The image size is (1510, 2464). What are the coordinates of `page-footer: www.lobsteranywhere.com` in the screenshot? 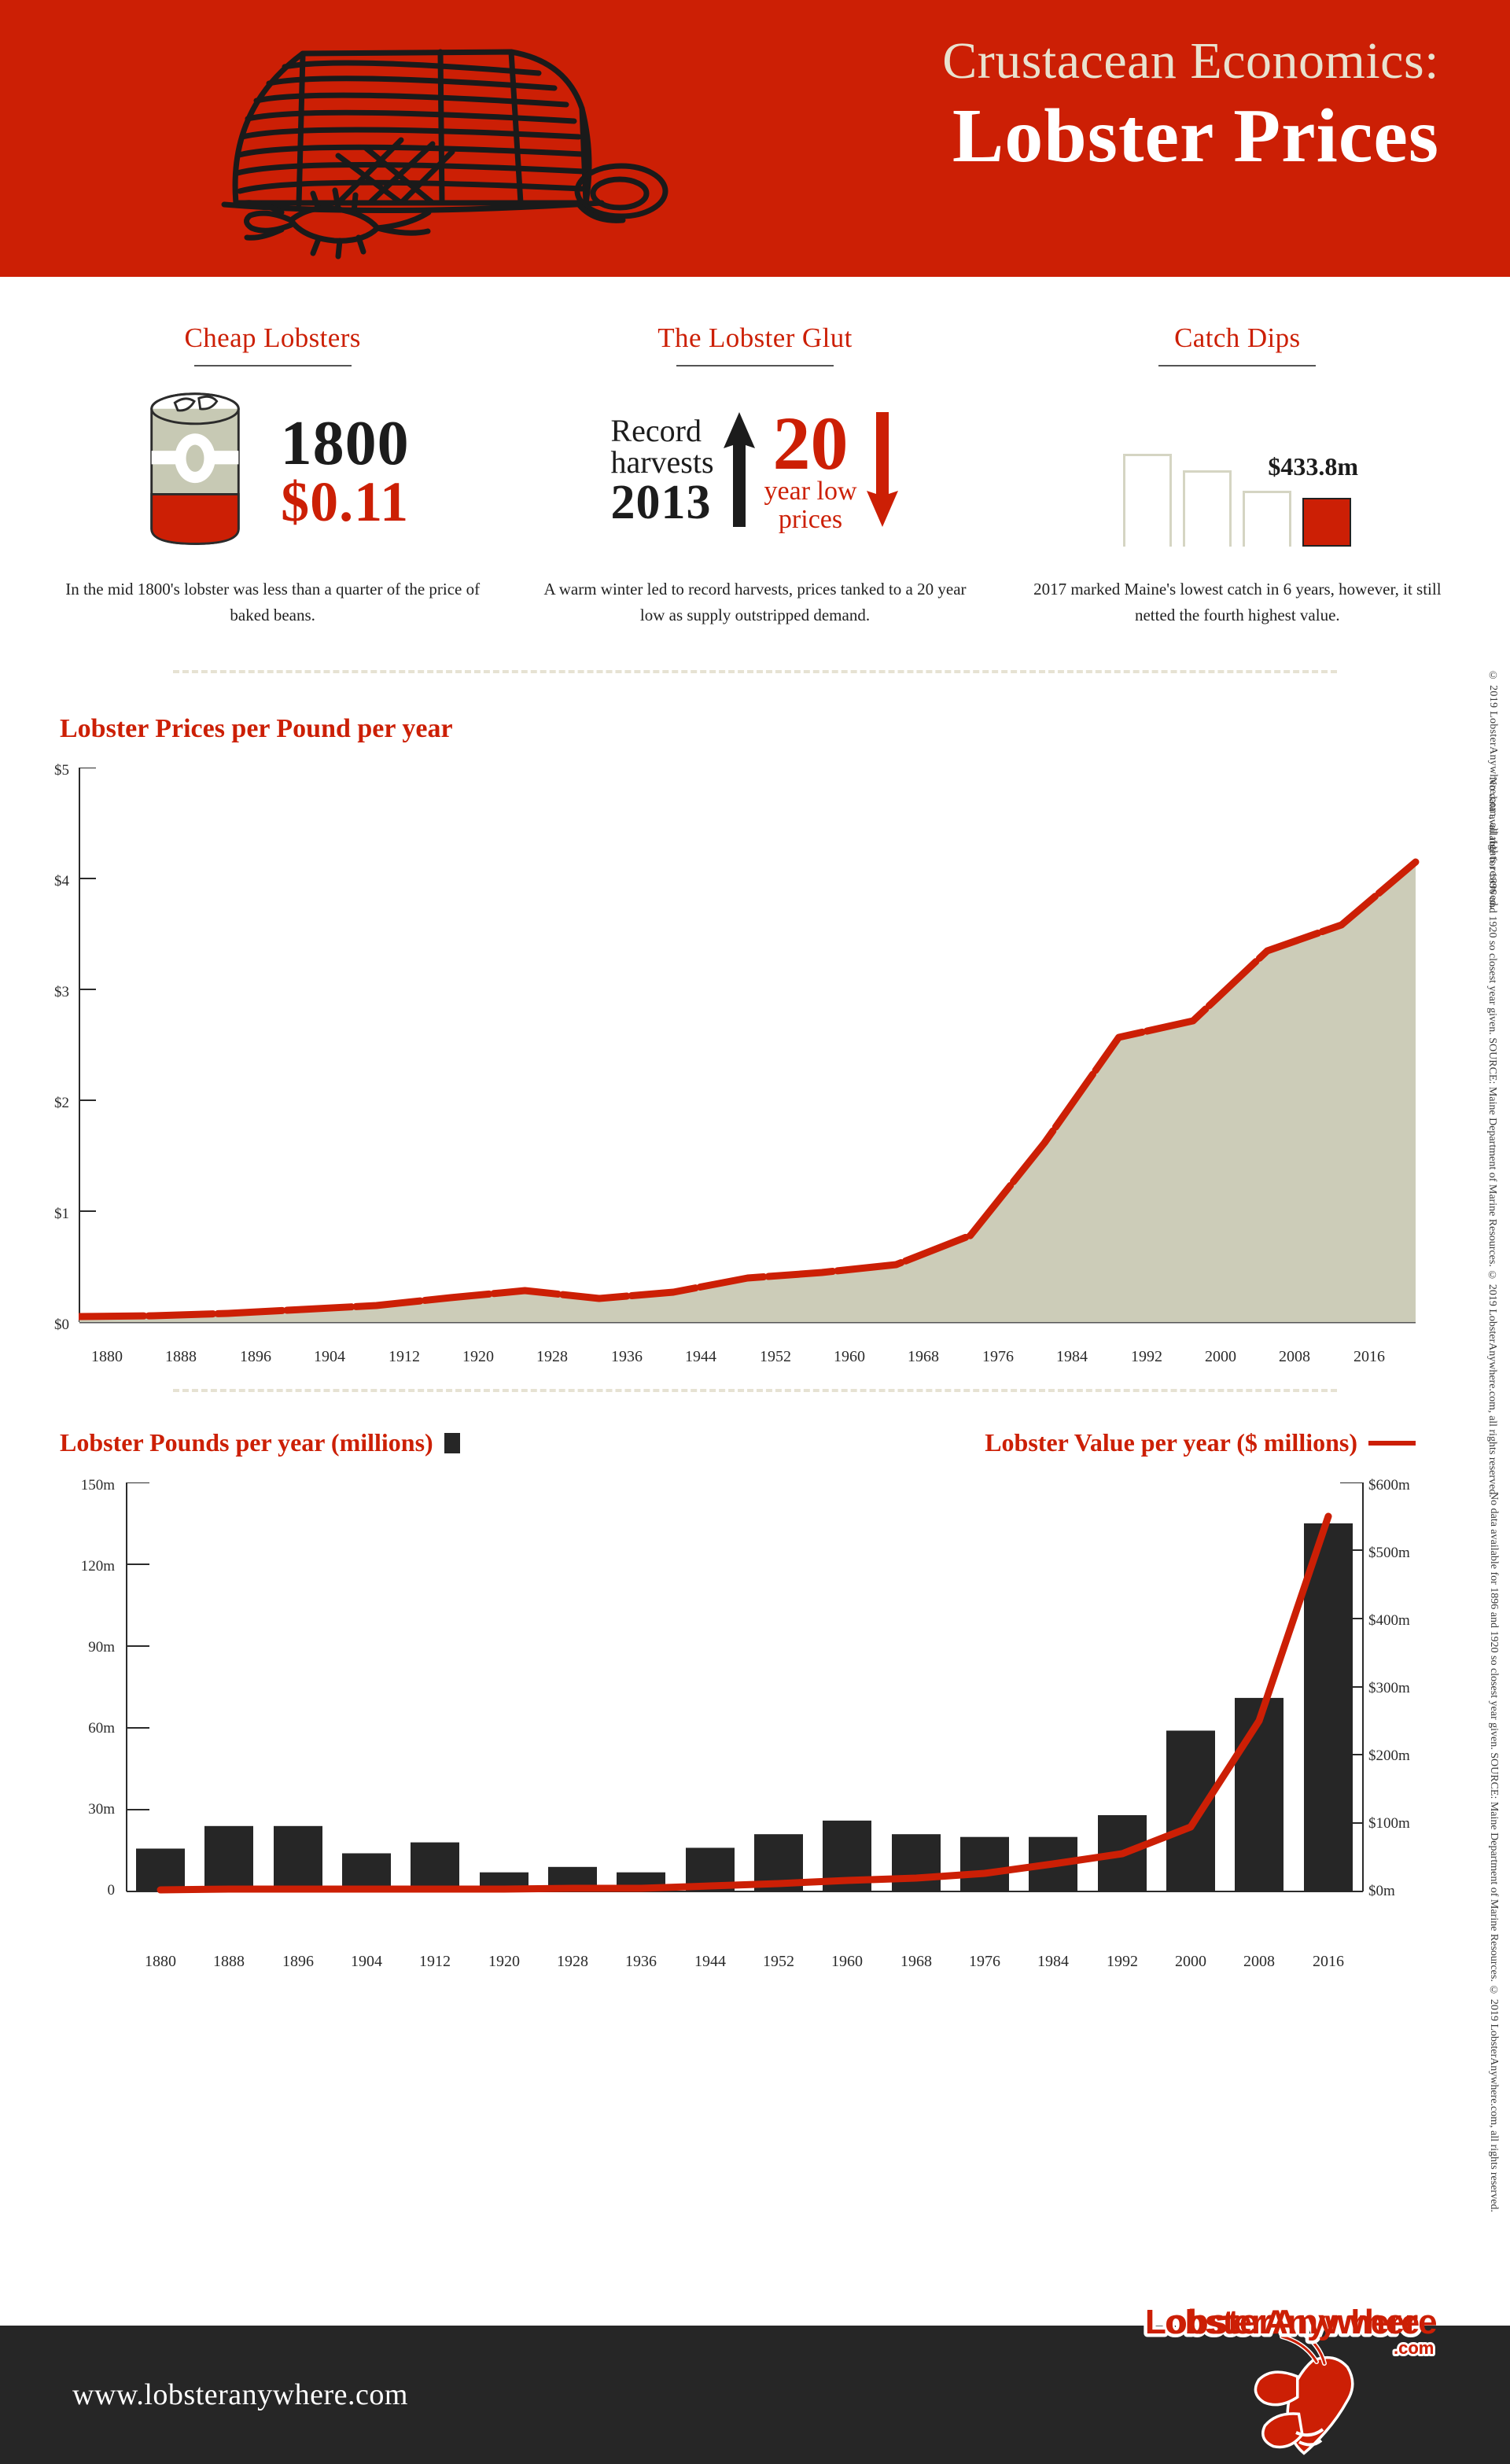 It's located at (755, 2382).